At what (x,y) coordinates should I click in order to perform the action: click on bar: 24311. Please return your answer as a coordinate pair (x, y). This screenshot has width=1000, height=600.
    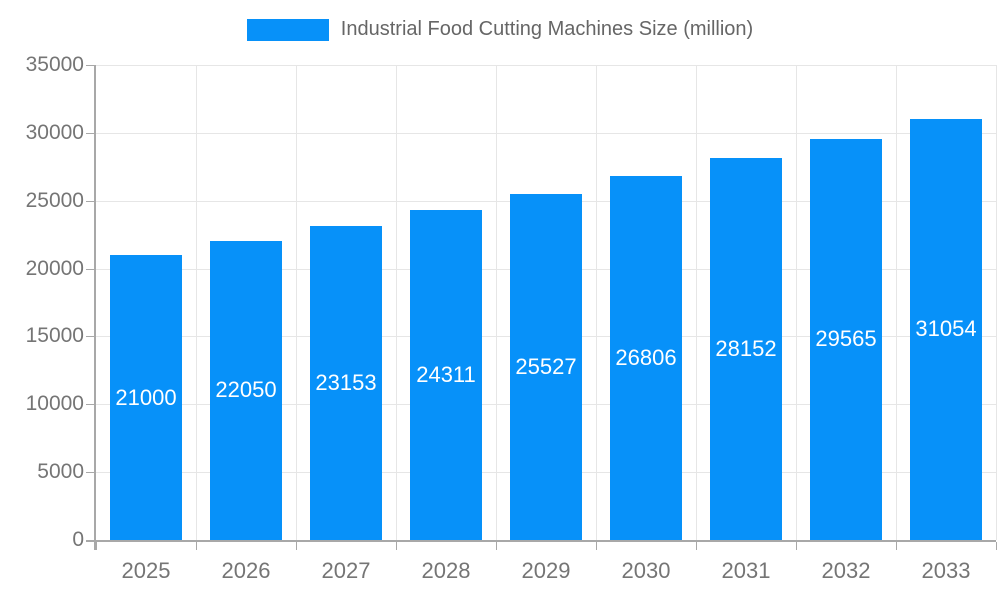
    Looking at the image, I should click on (446, 375).